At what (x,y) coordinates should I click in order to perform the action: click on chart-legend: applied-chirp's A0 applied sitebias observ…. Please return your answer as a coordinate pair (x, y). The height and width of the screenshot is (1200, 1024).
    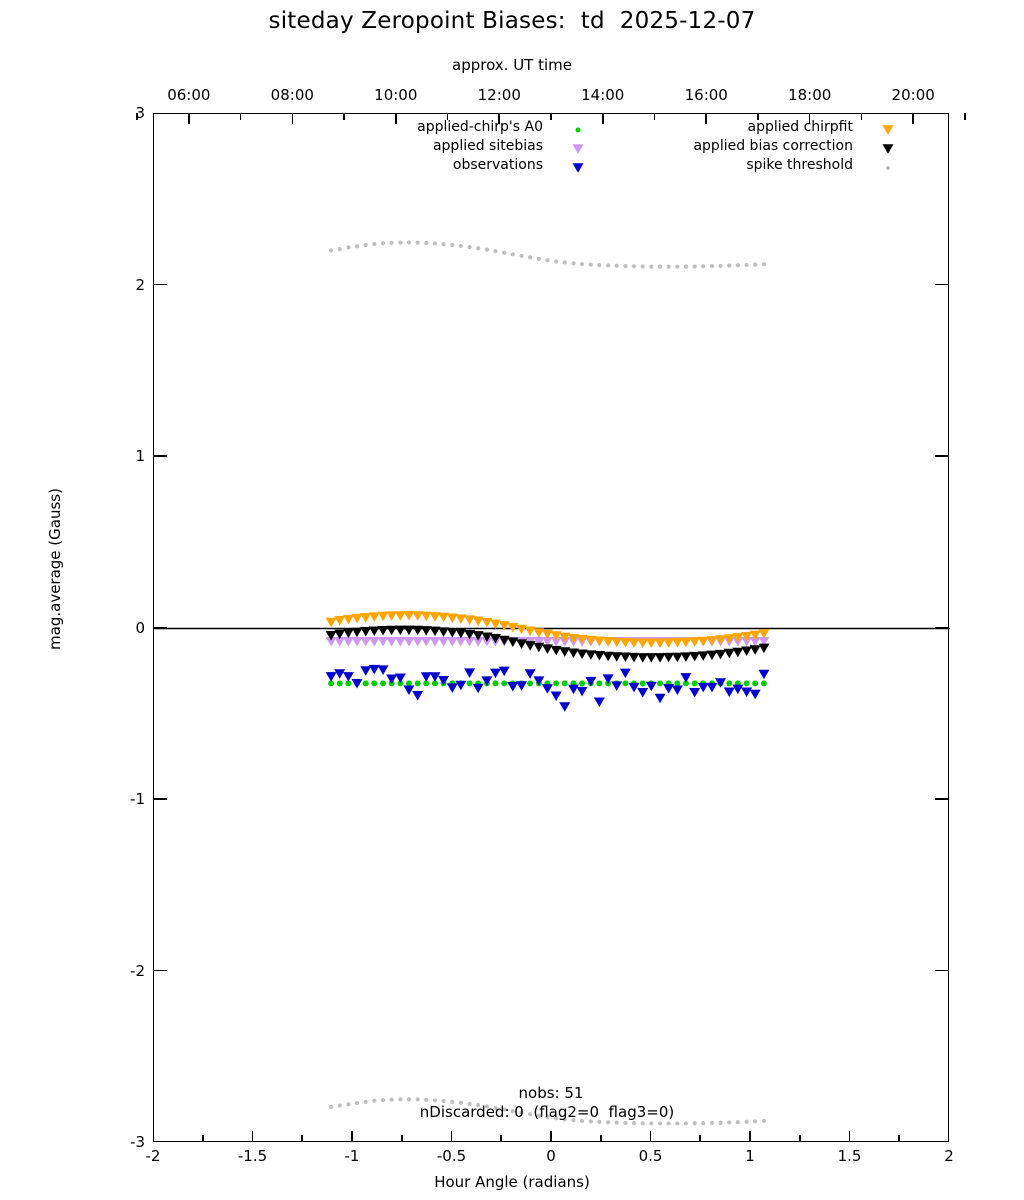
    Looking at the image, I should click on (551, 153).